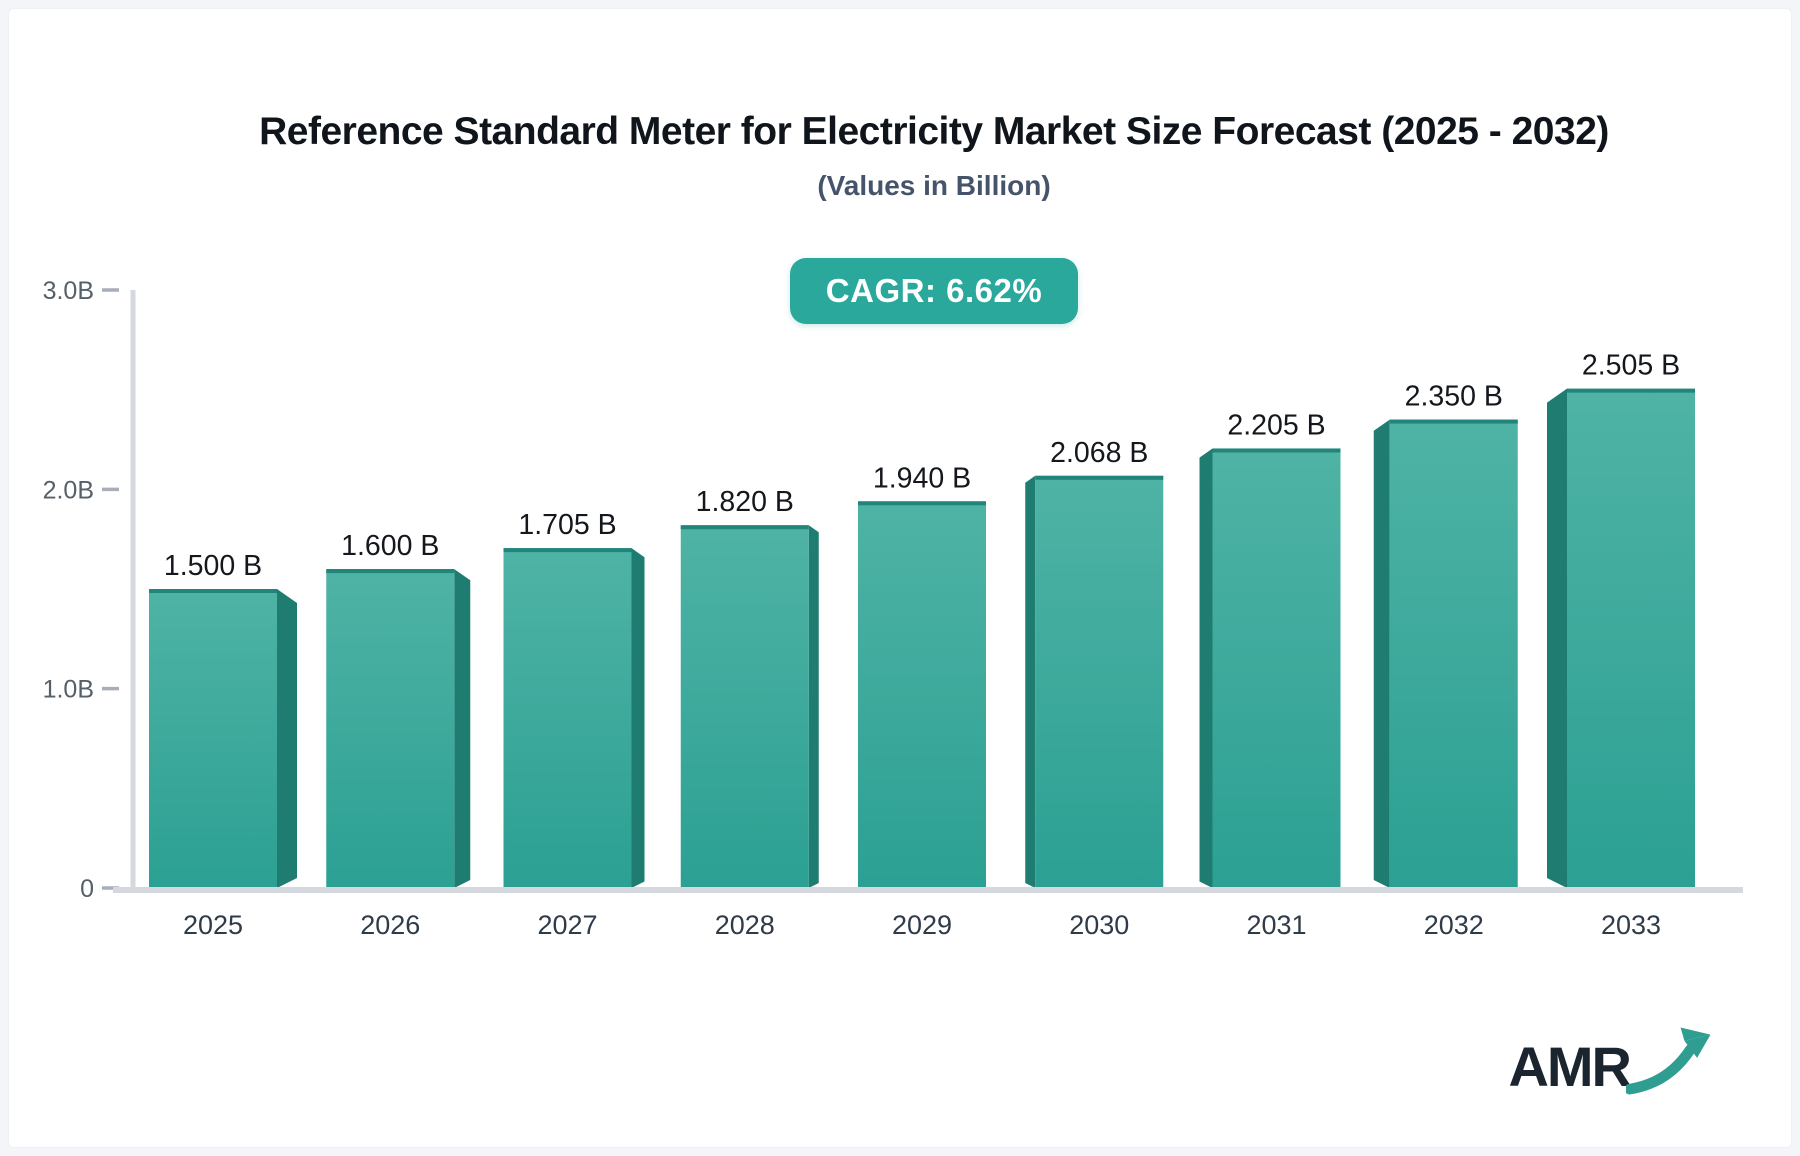 This screenshot has height=1156, width=1800. What do you see at coordinates (1276, 669) in the screenshot?
I see `bar-2031` at bounding box center [1276, 669].